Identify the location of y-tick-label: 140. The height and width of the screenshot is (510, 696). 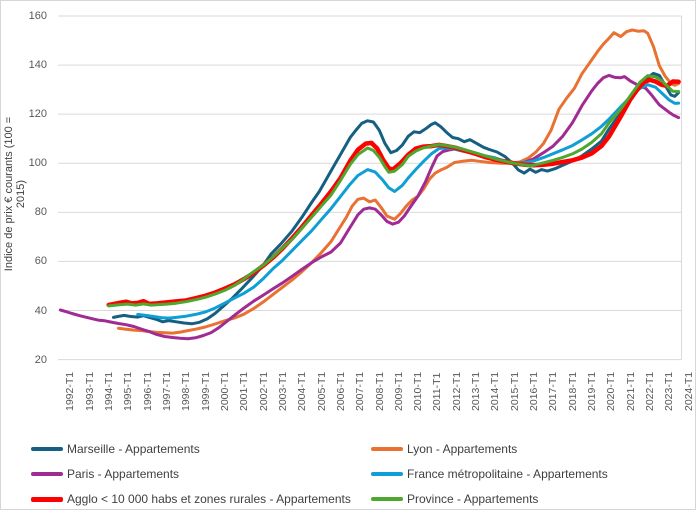
(37, 65).